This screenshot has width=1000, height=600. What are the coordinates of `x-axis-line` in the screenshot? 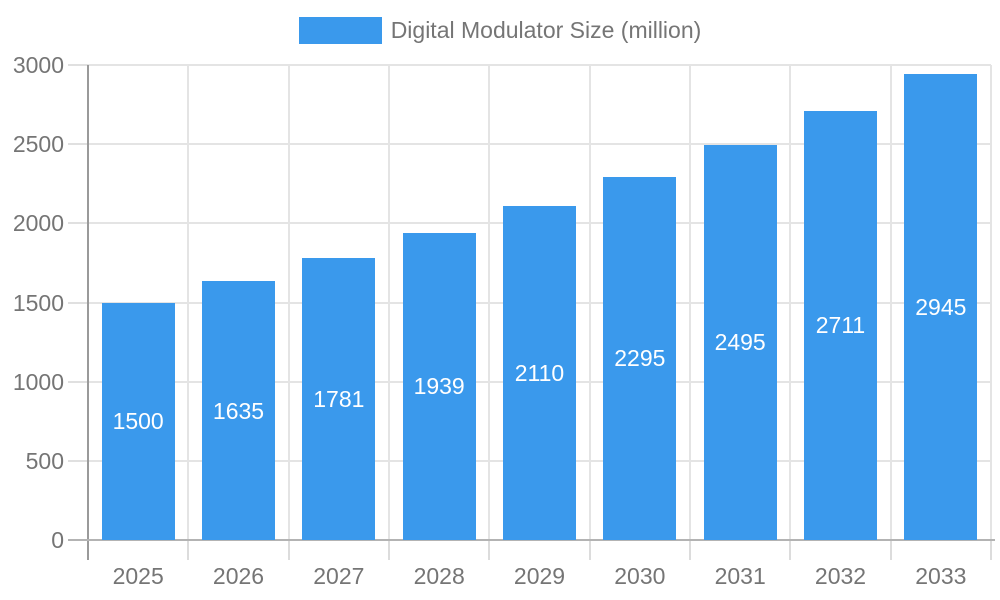 It's located at (531, 540).